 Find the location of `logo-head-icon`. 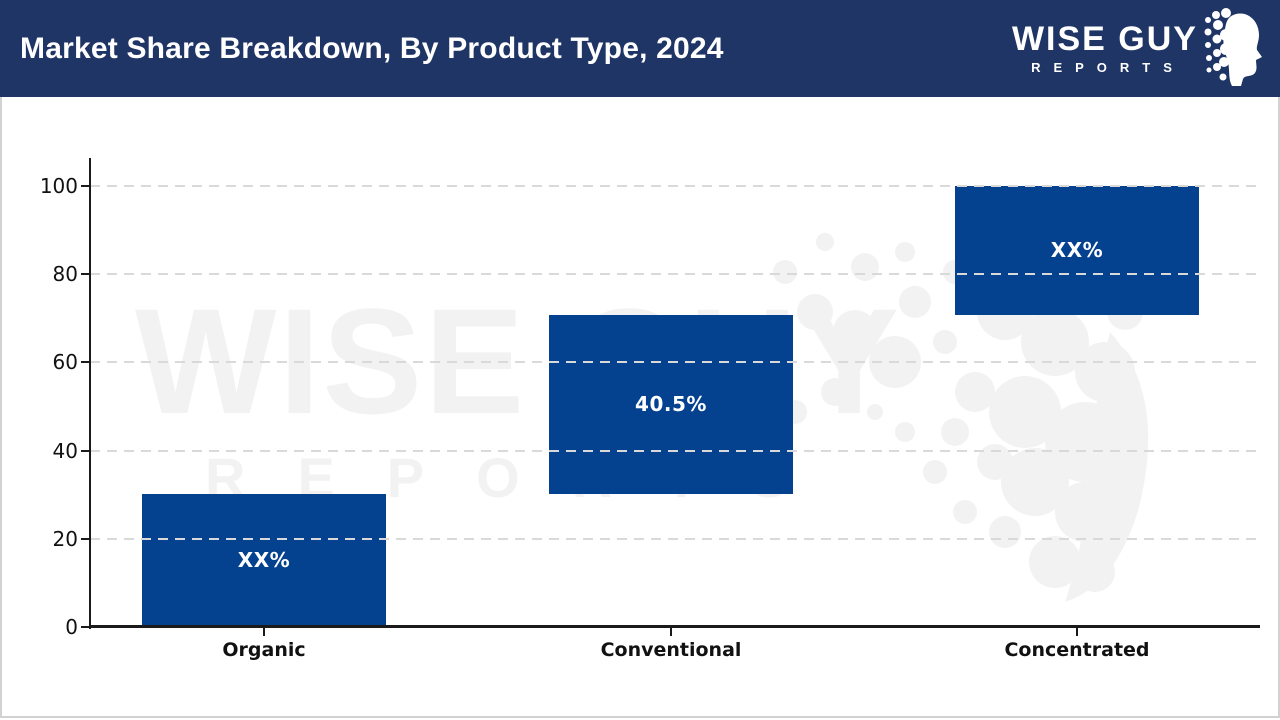

logo-head-icon is located at coordinates (1233, 47).